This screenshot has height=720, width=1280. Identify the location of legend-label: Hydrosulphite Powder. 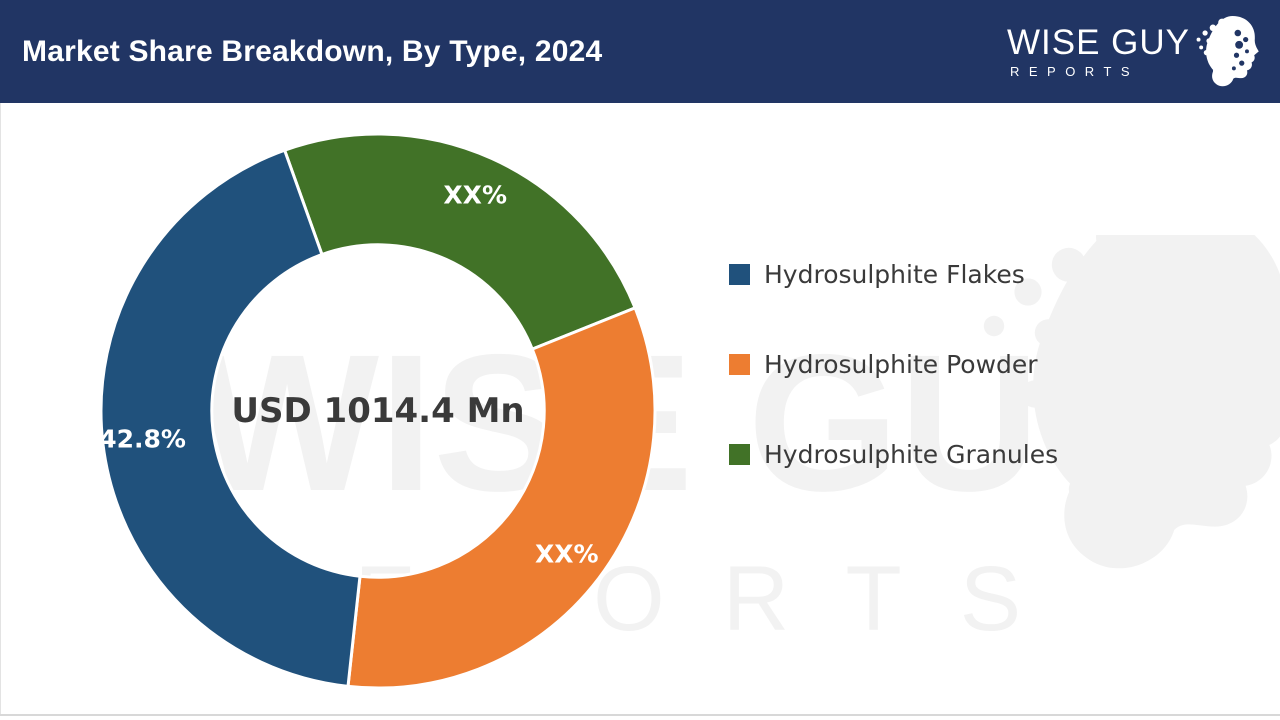
(901, 364).